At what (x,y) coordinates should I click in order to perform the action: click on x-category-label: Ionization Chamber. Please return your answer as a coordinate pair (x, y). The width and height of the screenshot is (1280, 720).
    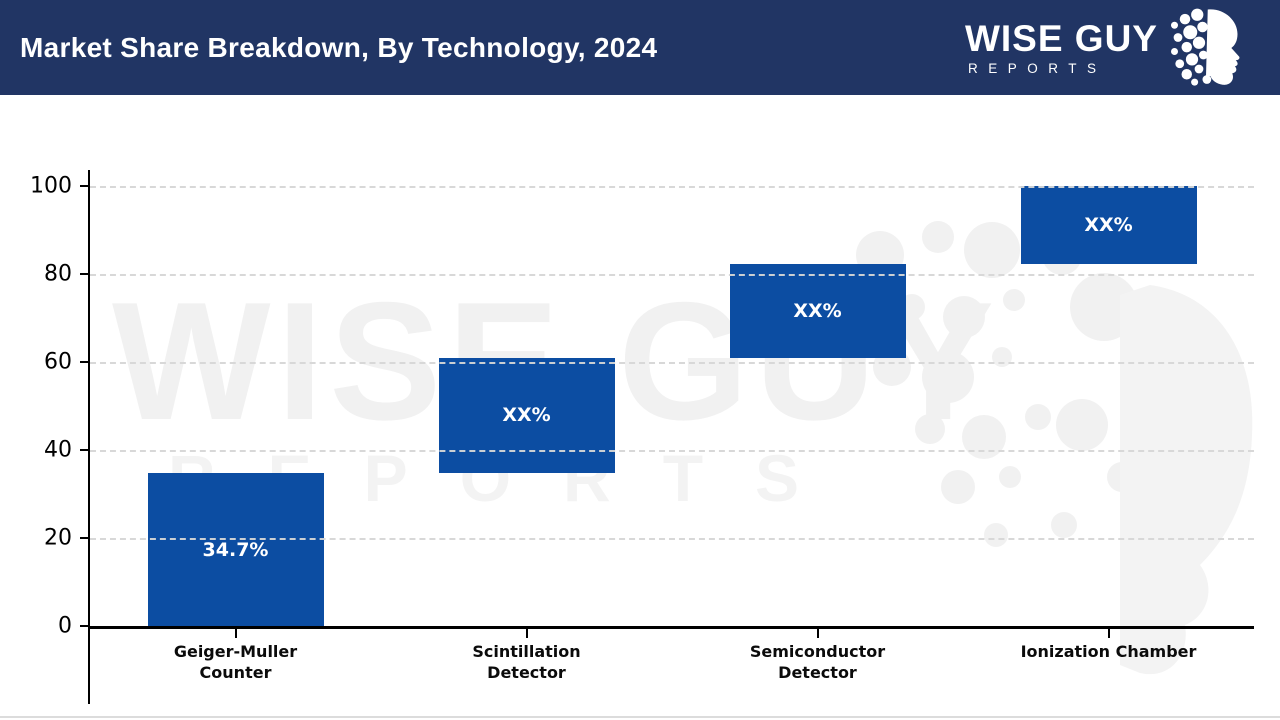
    Looking at the image, I should click on (1108, 651).